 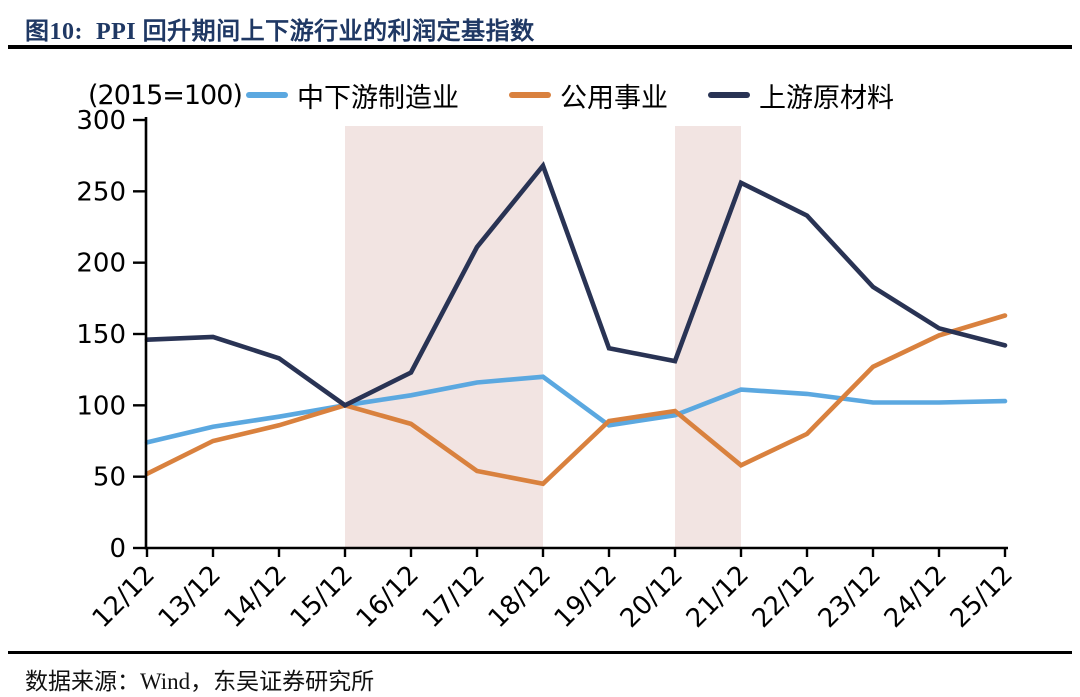 What do you see at coordinates (190, 597) in the screenshot?
I see `x-tick-label: 13/12` at bounding box center [190, 597].